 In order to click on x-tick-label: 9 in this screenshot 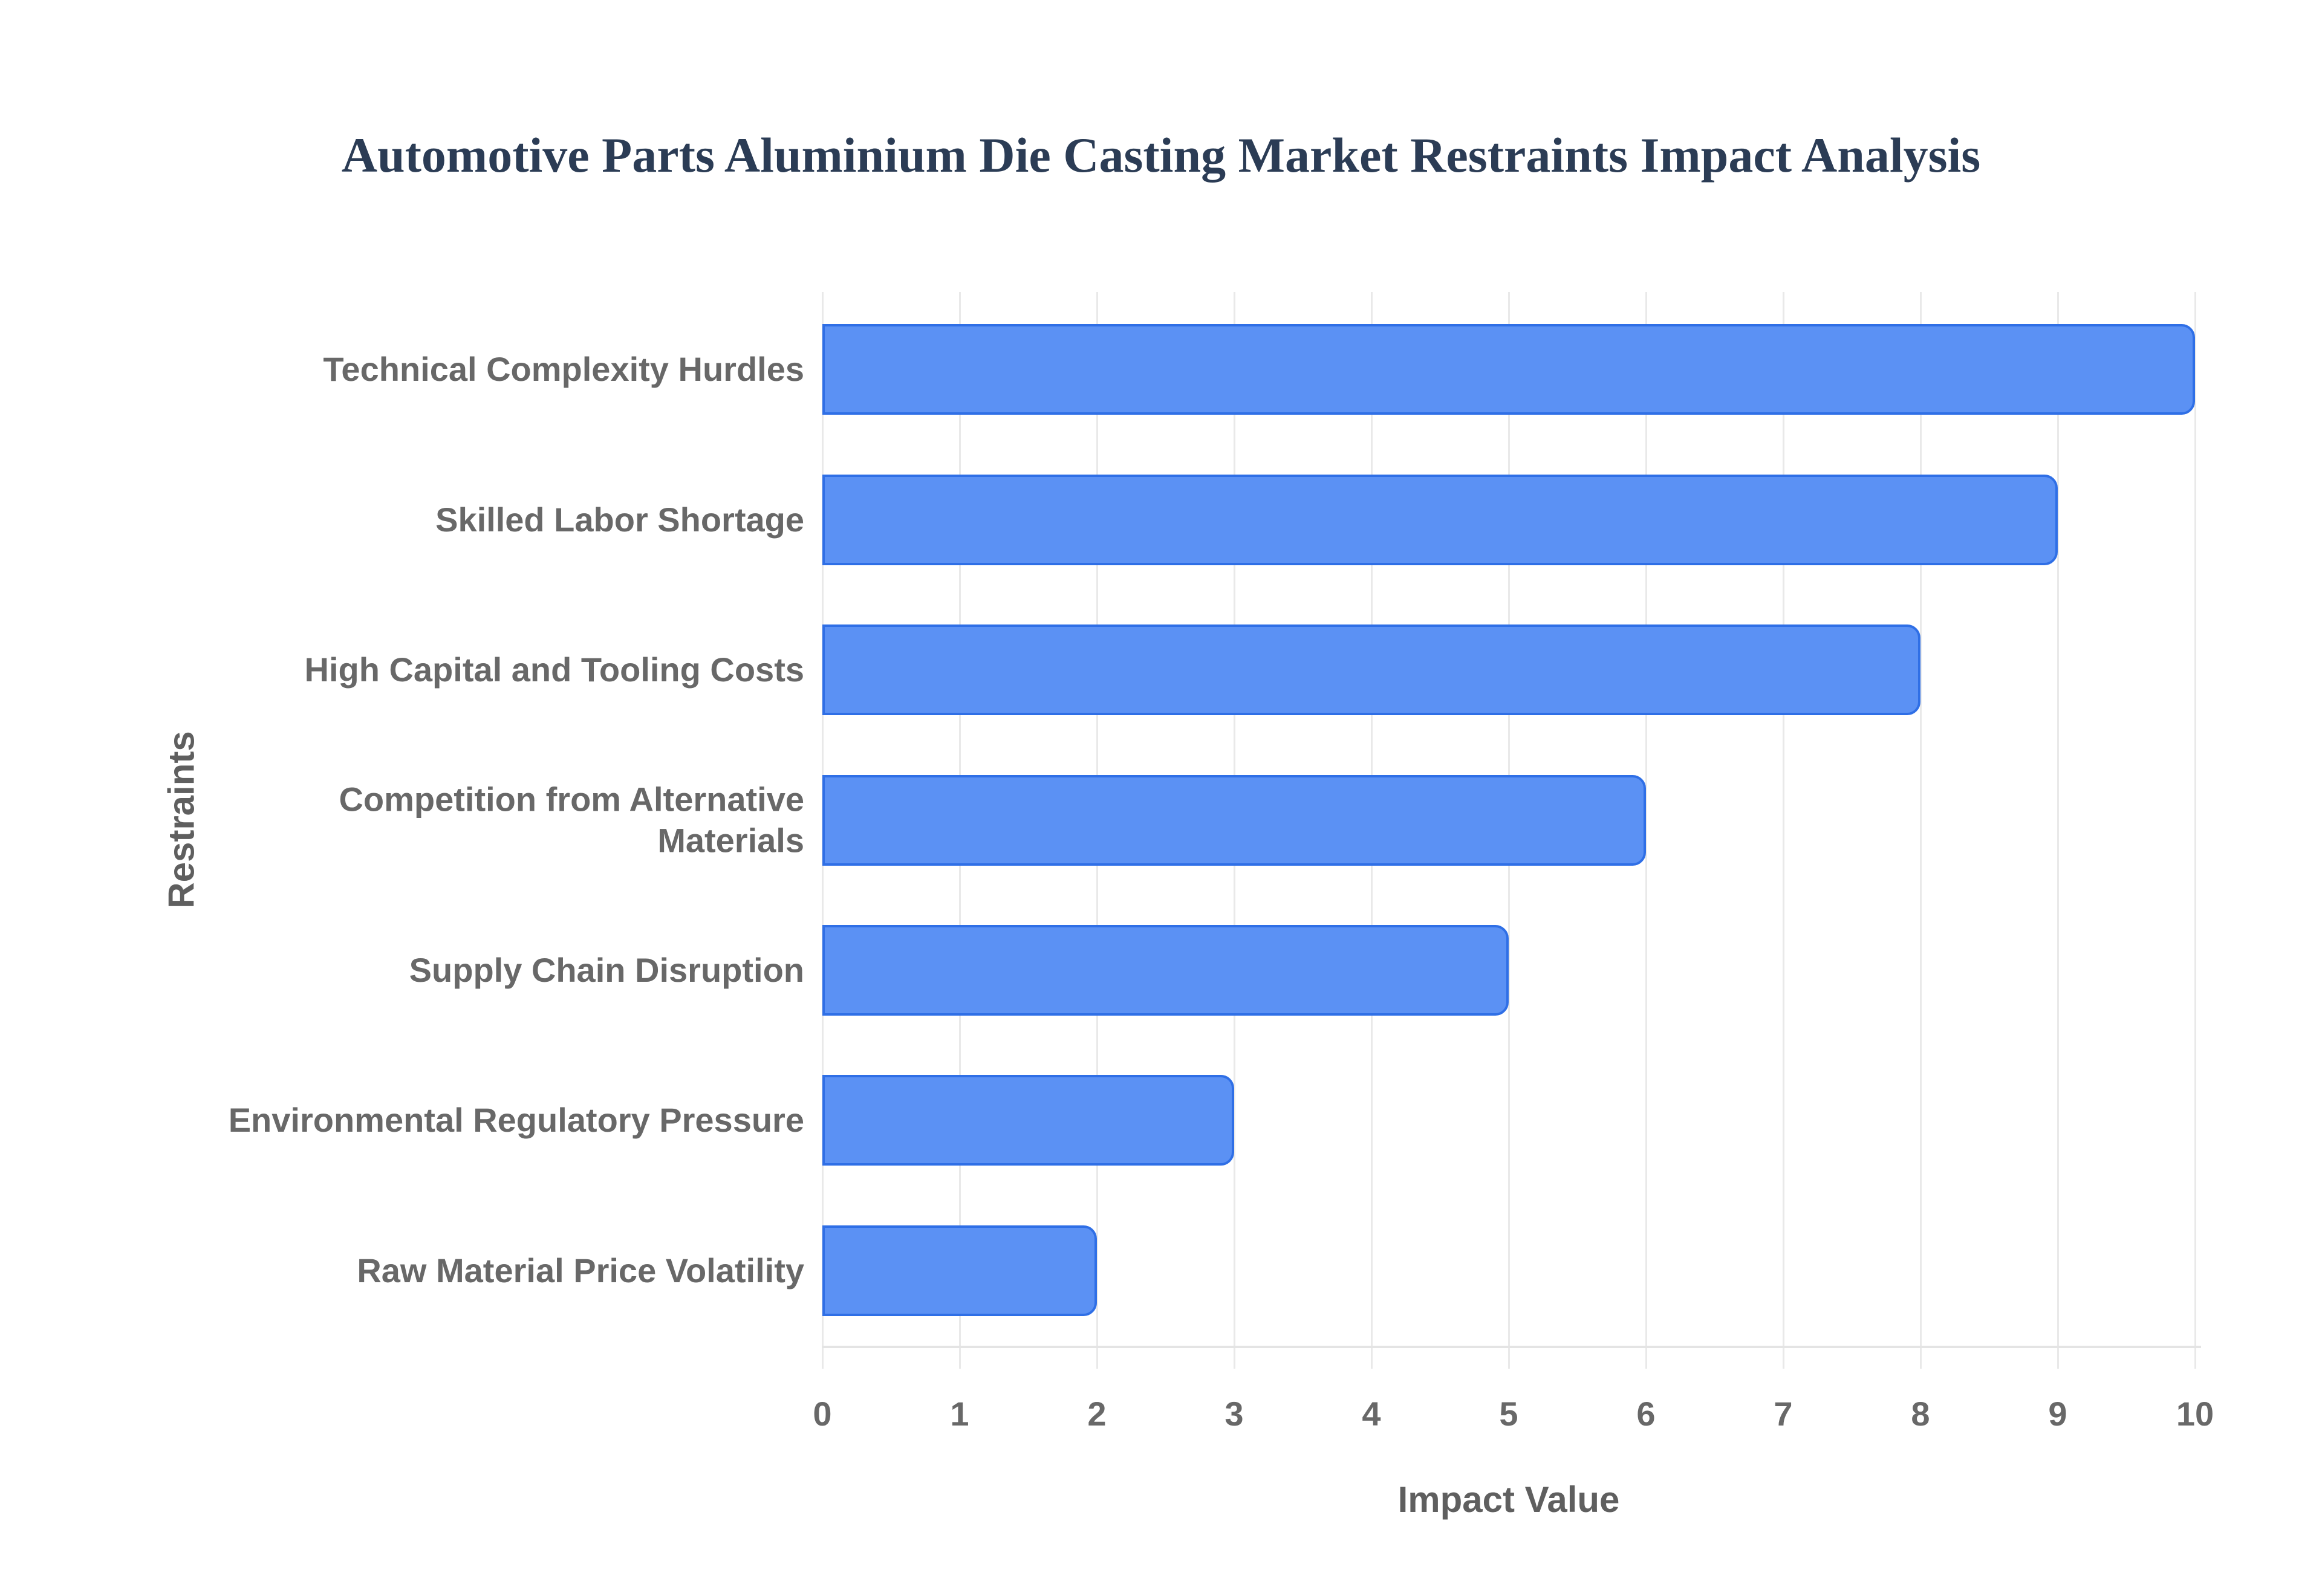, I will do `click(2057, 1414)`.